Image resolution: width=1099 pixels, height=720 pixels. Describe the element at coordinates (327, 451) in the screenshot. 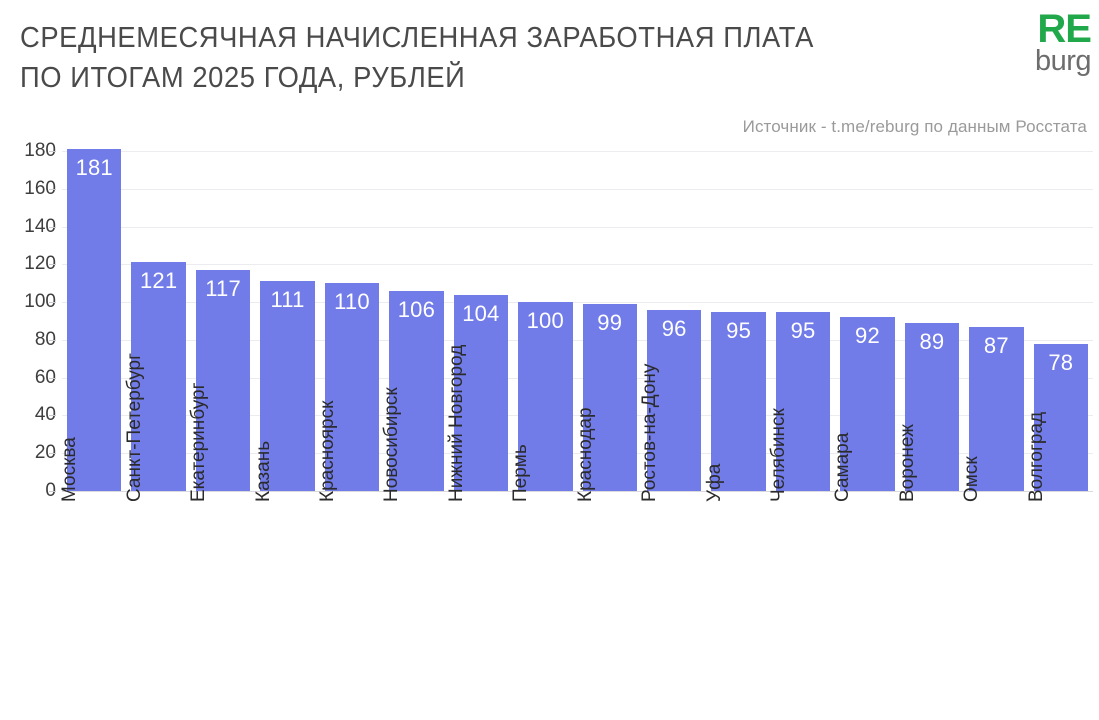

I see `x-tick-label: Красноярск` at that location.